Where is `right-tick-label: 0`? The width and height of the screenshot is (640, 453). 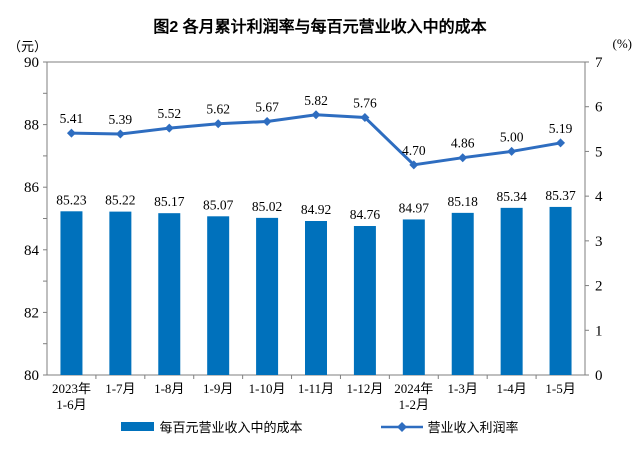 right-tick-label: 0 is located at coordinates (599, 376).